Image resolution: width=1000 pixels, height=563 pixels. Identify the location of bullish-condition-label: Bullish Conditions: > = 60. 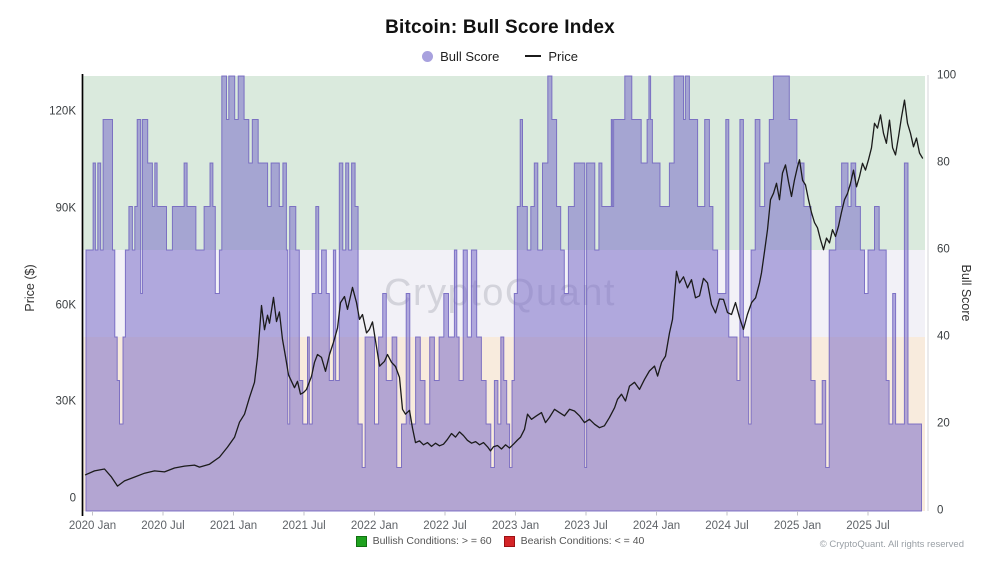
(432, 541).